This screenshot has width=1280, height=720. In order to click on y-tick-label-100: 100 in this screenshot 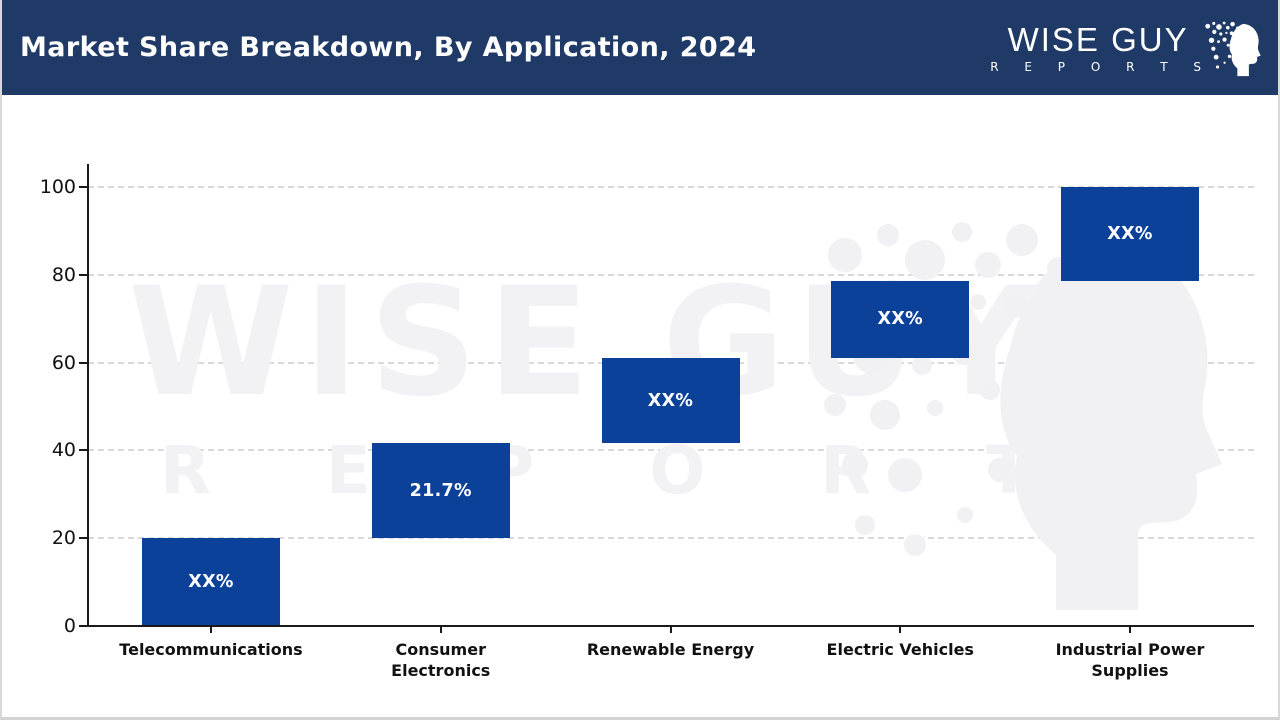, I will do `click(57, 187)`.